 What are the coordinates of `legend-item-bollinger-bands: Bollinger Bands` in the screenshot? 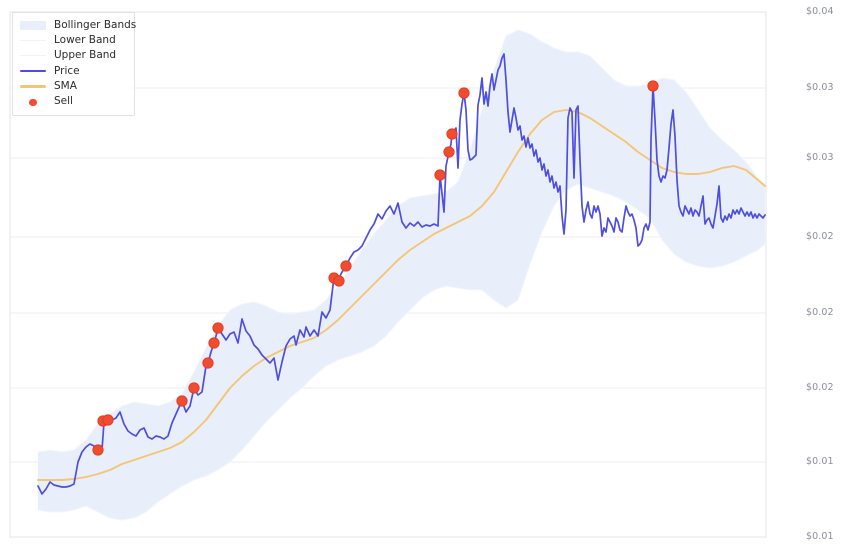 It's located at (77, 25).